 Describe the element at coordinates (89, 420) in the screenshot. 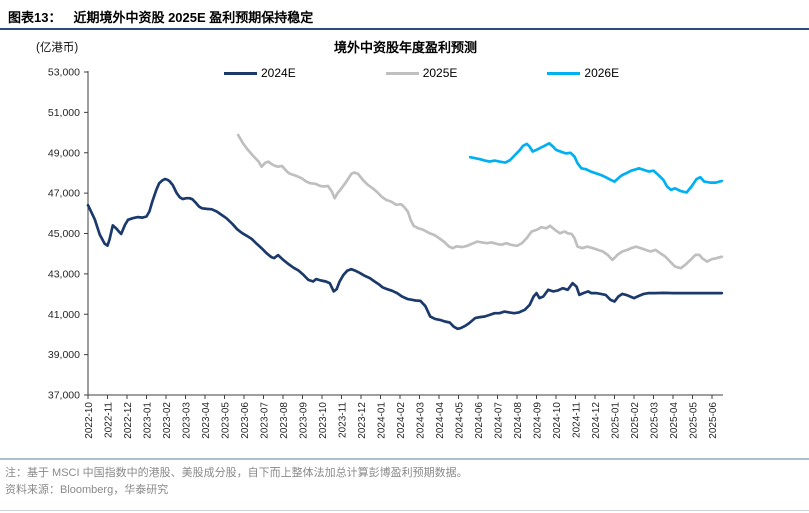

I see `x-tick-label: 2022-10` at that location.